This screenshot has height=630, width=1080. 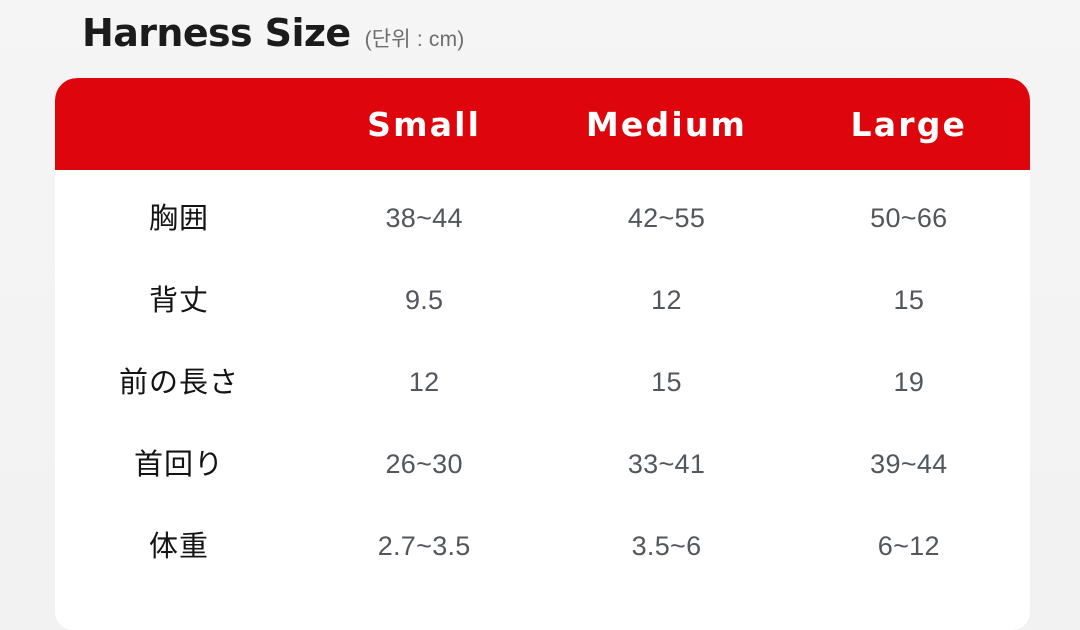 I want to click on cell-weight-small: 2.7~3.5, so click(x=424, y=546).